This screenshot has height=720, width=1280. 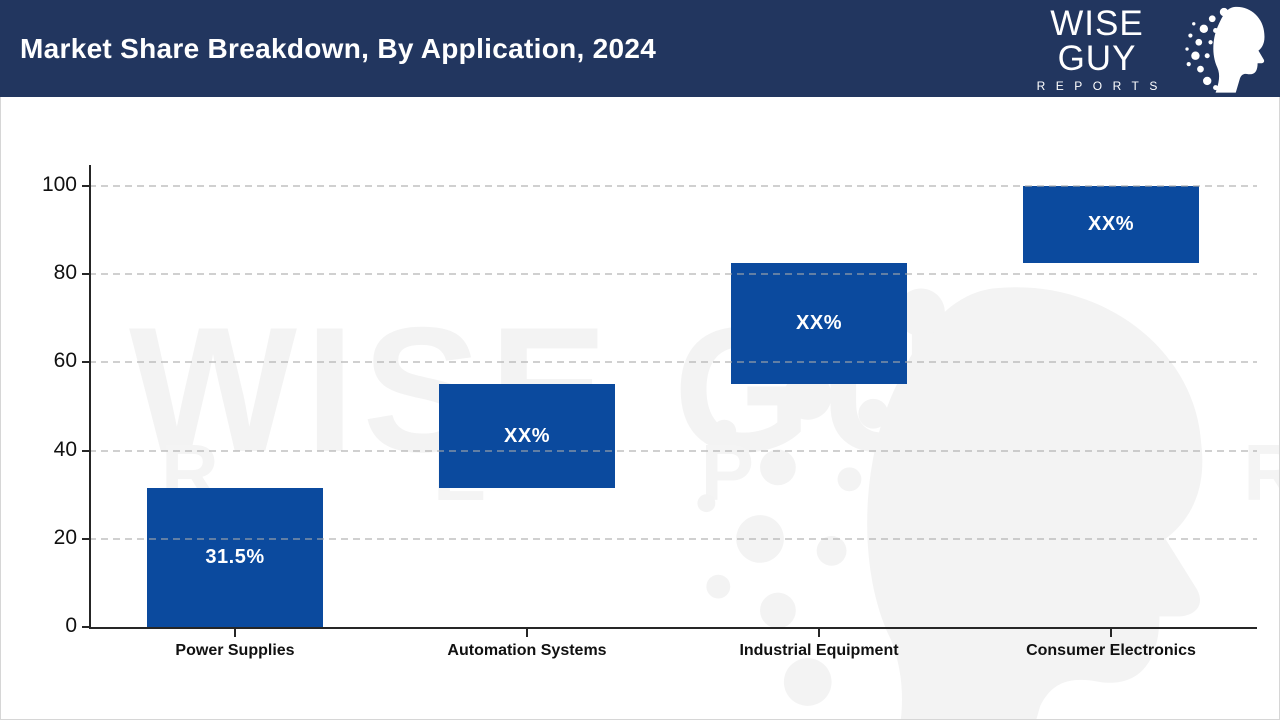 What do you see at coordinates (235, 650) in the screenshot?
I see `category-label-1: Power Supplies` at bounding box center [235, 650].